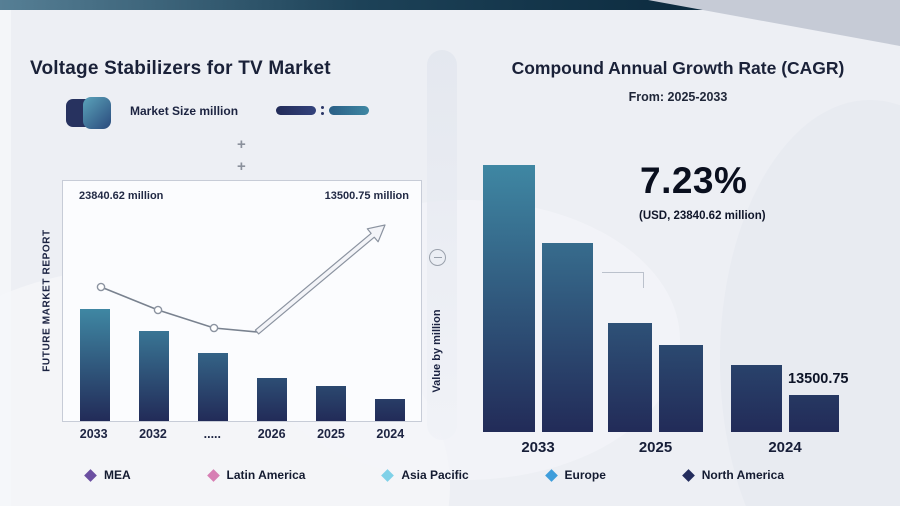  Describe the element at coordinates (450, 5) in the screenshot. I see `top-accent-bar` at that location.